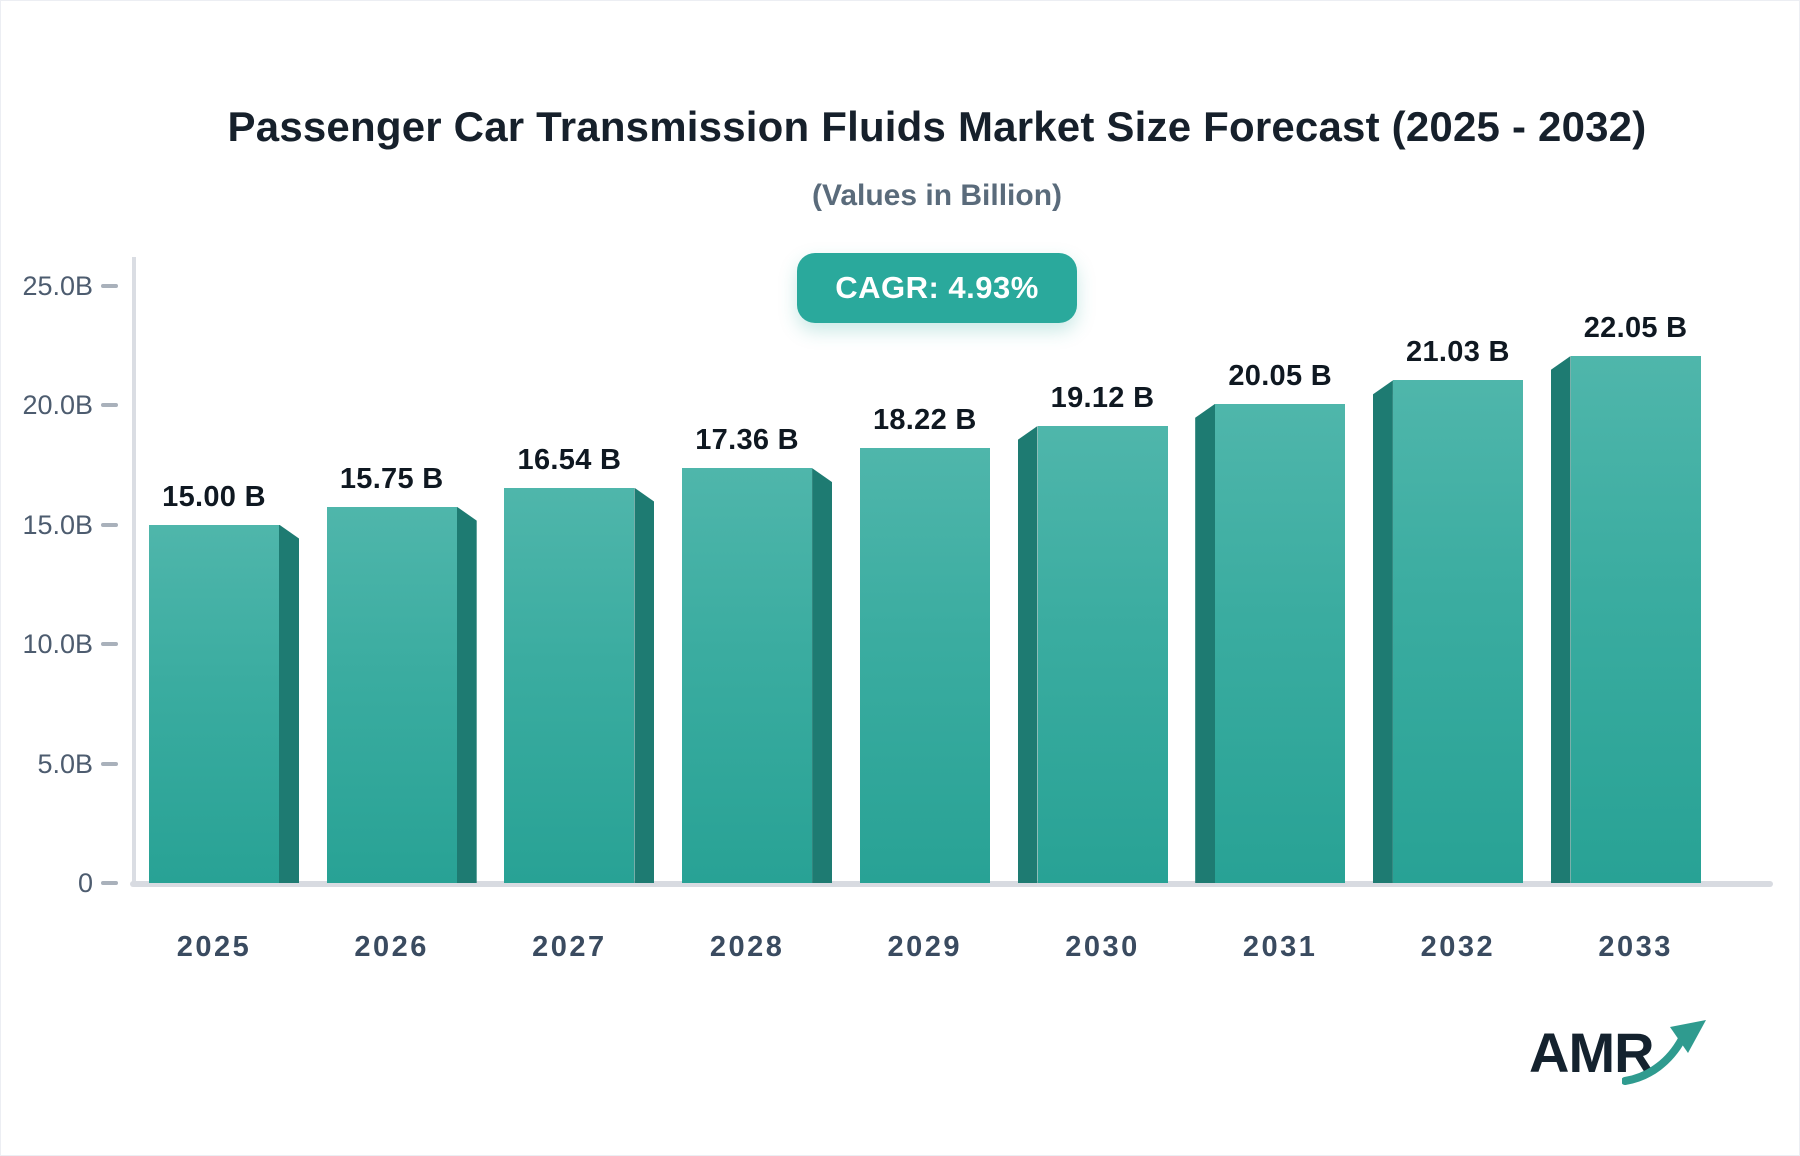  What do you see at coordinates (1280, 947) in the screenshot?
I see `x-axis-label: 2031` at bounding box center [1280, 947].